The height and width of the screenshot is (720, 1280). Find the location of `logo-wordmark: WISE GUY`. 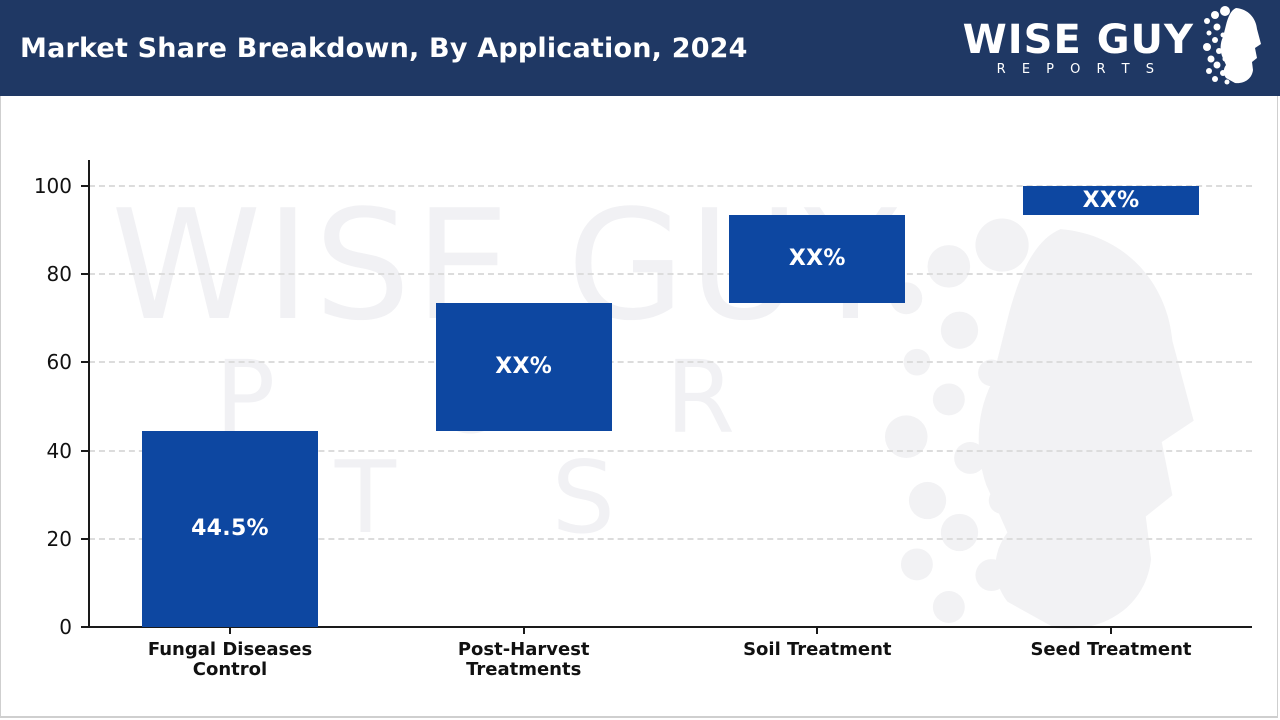

logo-wordmark: WISE GUY is located at coordinates (1078, 40).